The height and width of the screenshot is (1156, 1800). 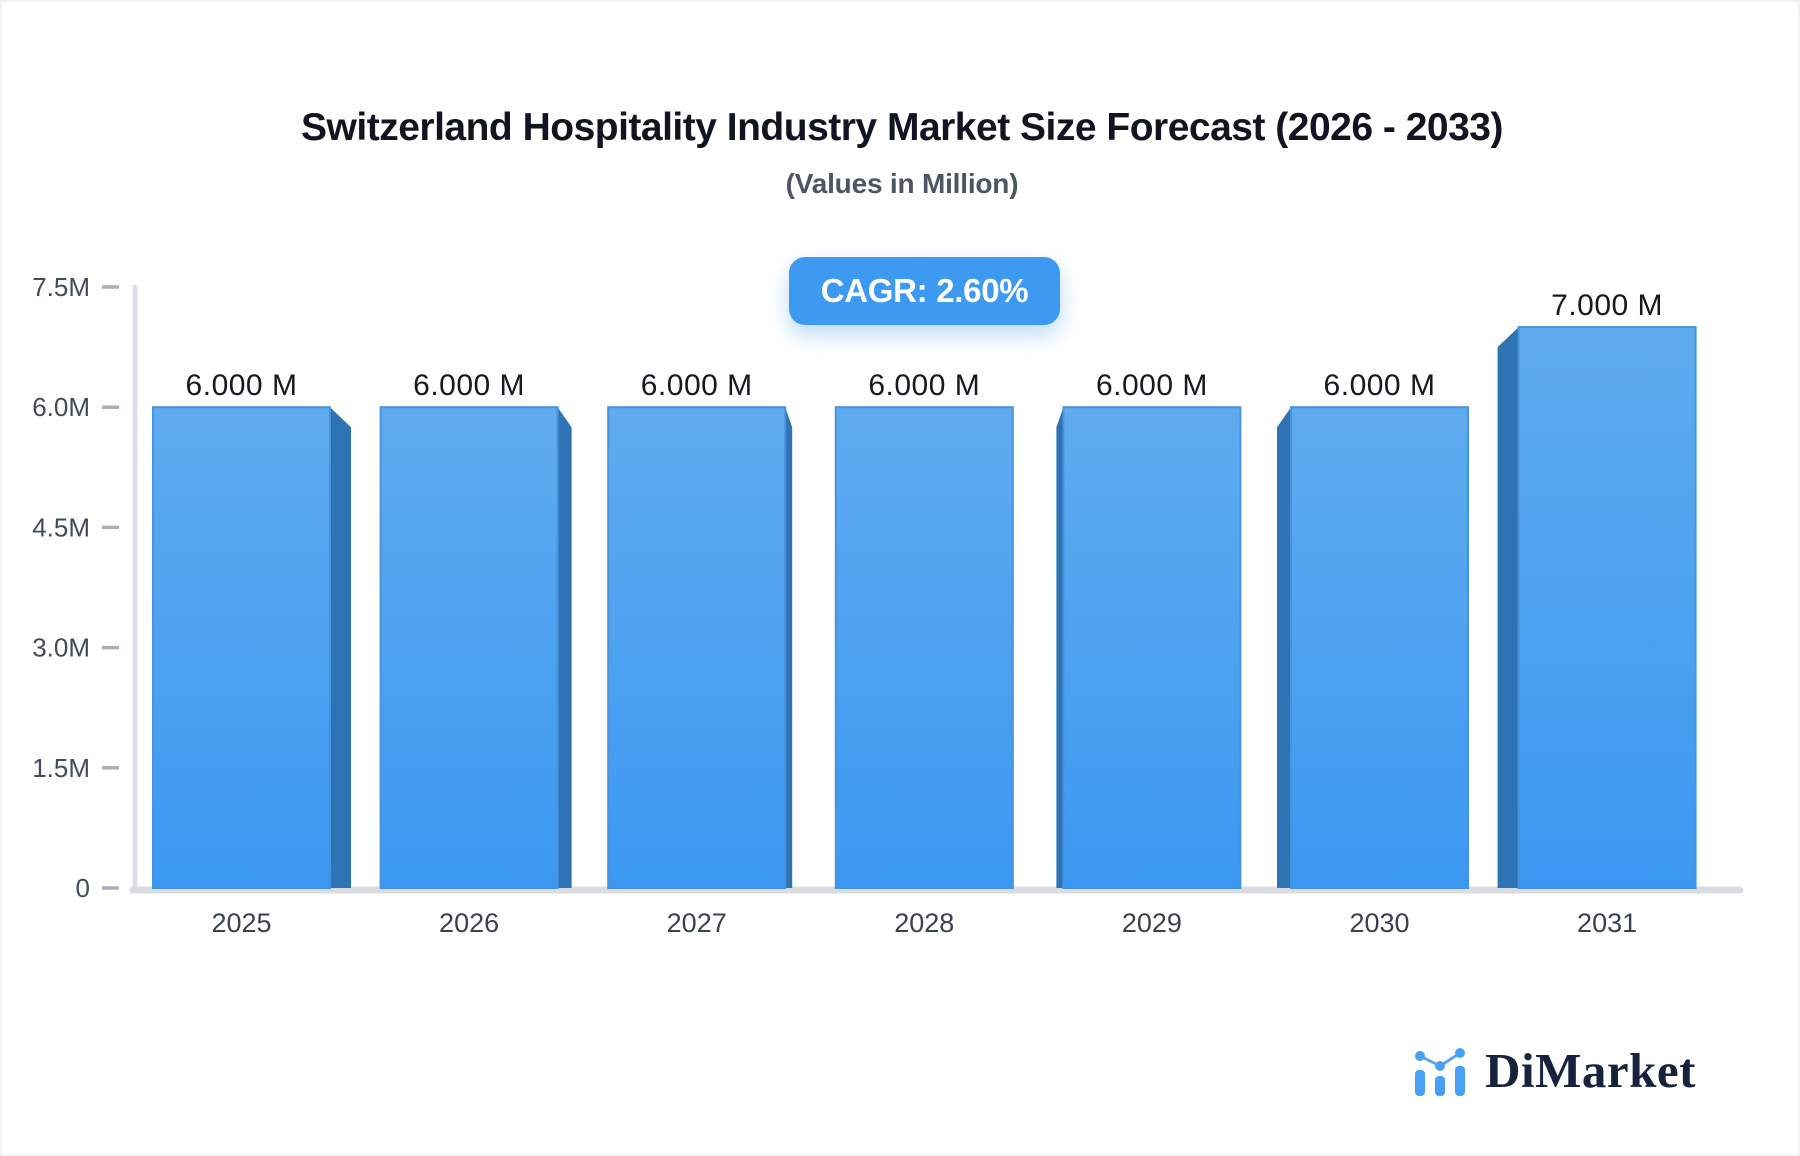 I want to click on bar-2031, so click(x=1607, y=608).